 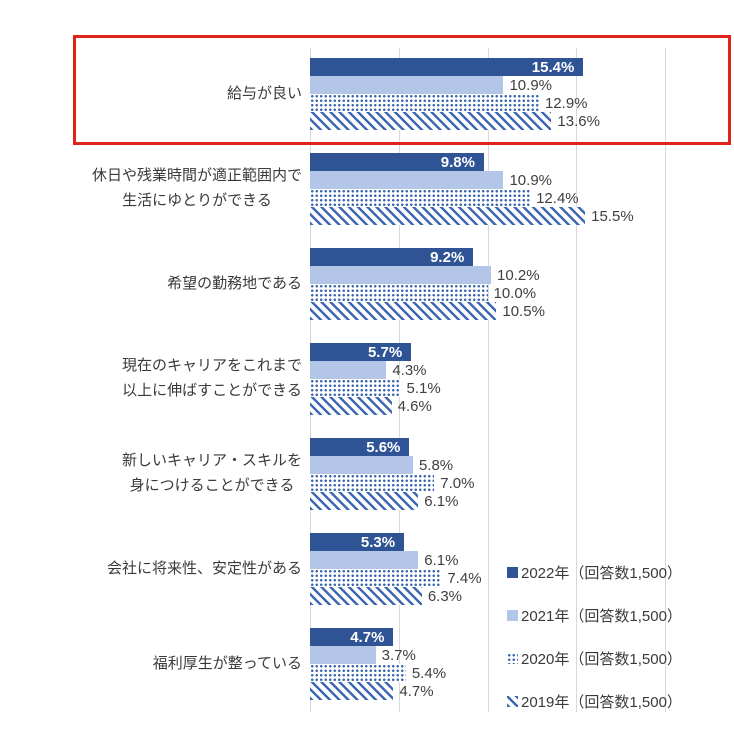 I want to click on category-label-text: 会社に将来性、安定性がある, so click(x=204, y=568).